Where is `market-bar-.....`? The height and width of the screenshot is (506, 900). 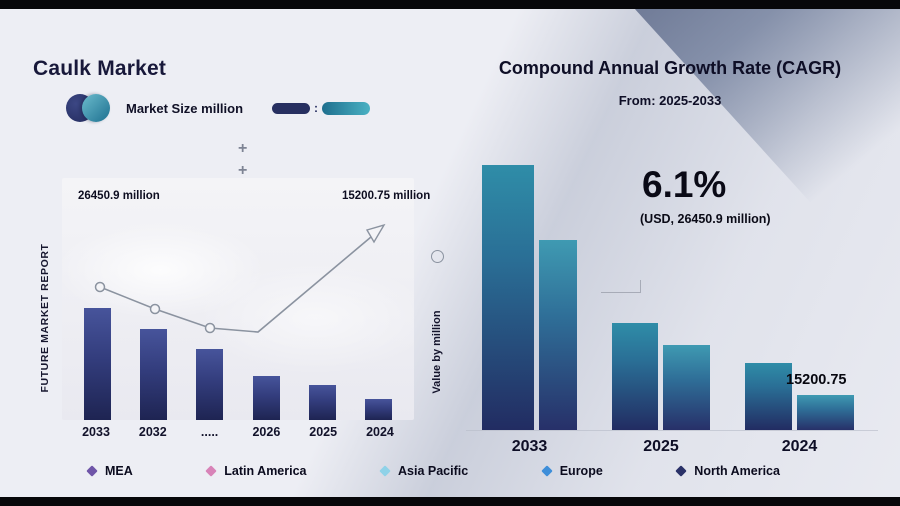 market-bar-..... is located at coordinates (210, 384).